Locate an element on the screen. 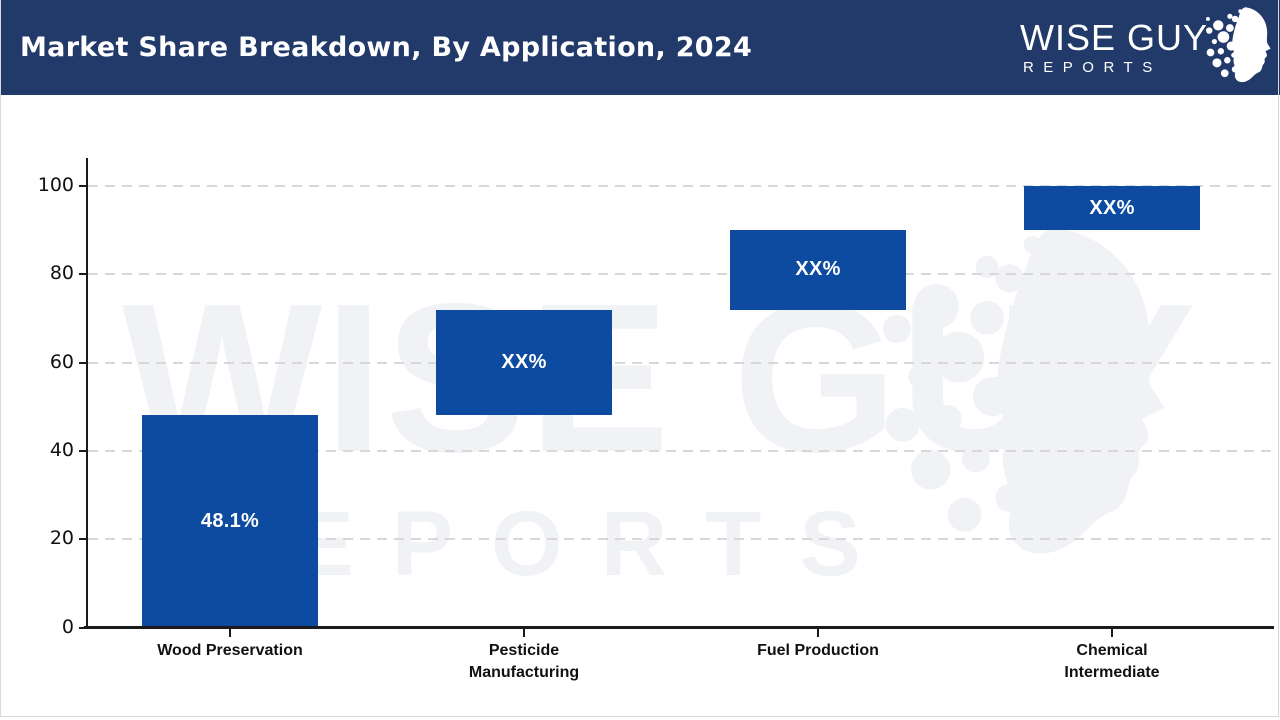 This screenshot has height=720, width=1280. y-tick-label: 80 is located at coordinates (61, 273).